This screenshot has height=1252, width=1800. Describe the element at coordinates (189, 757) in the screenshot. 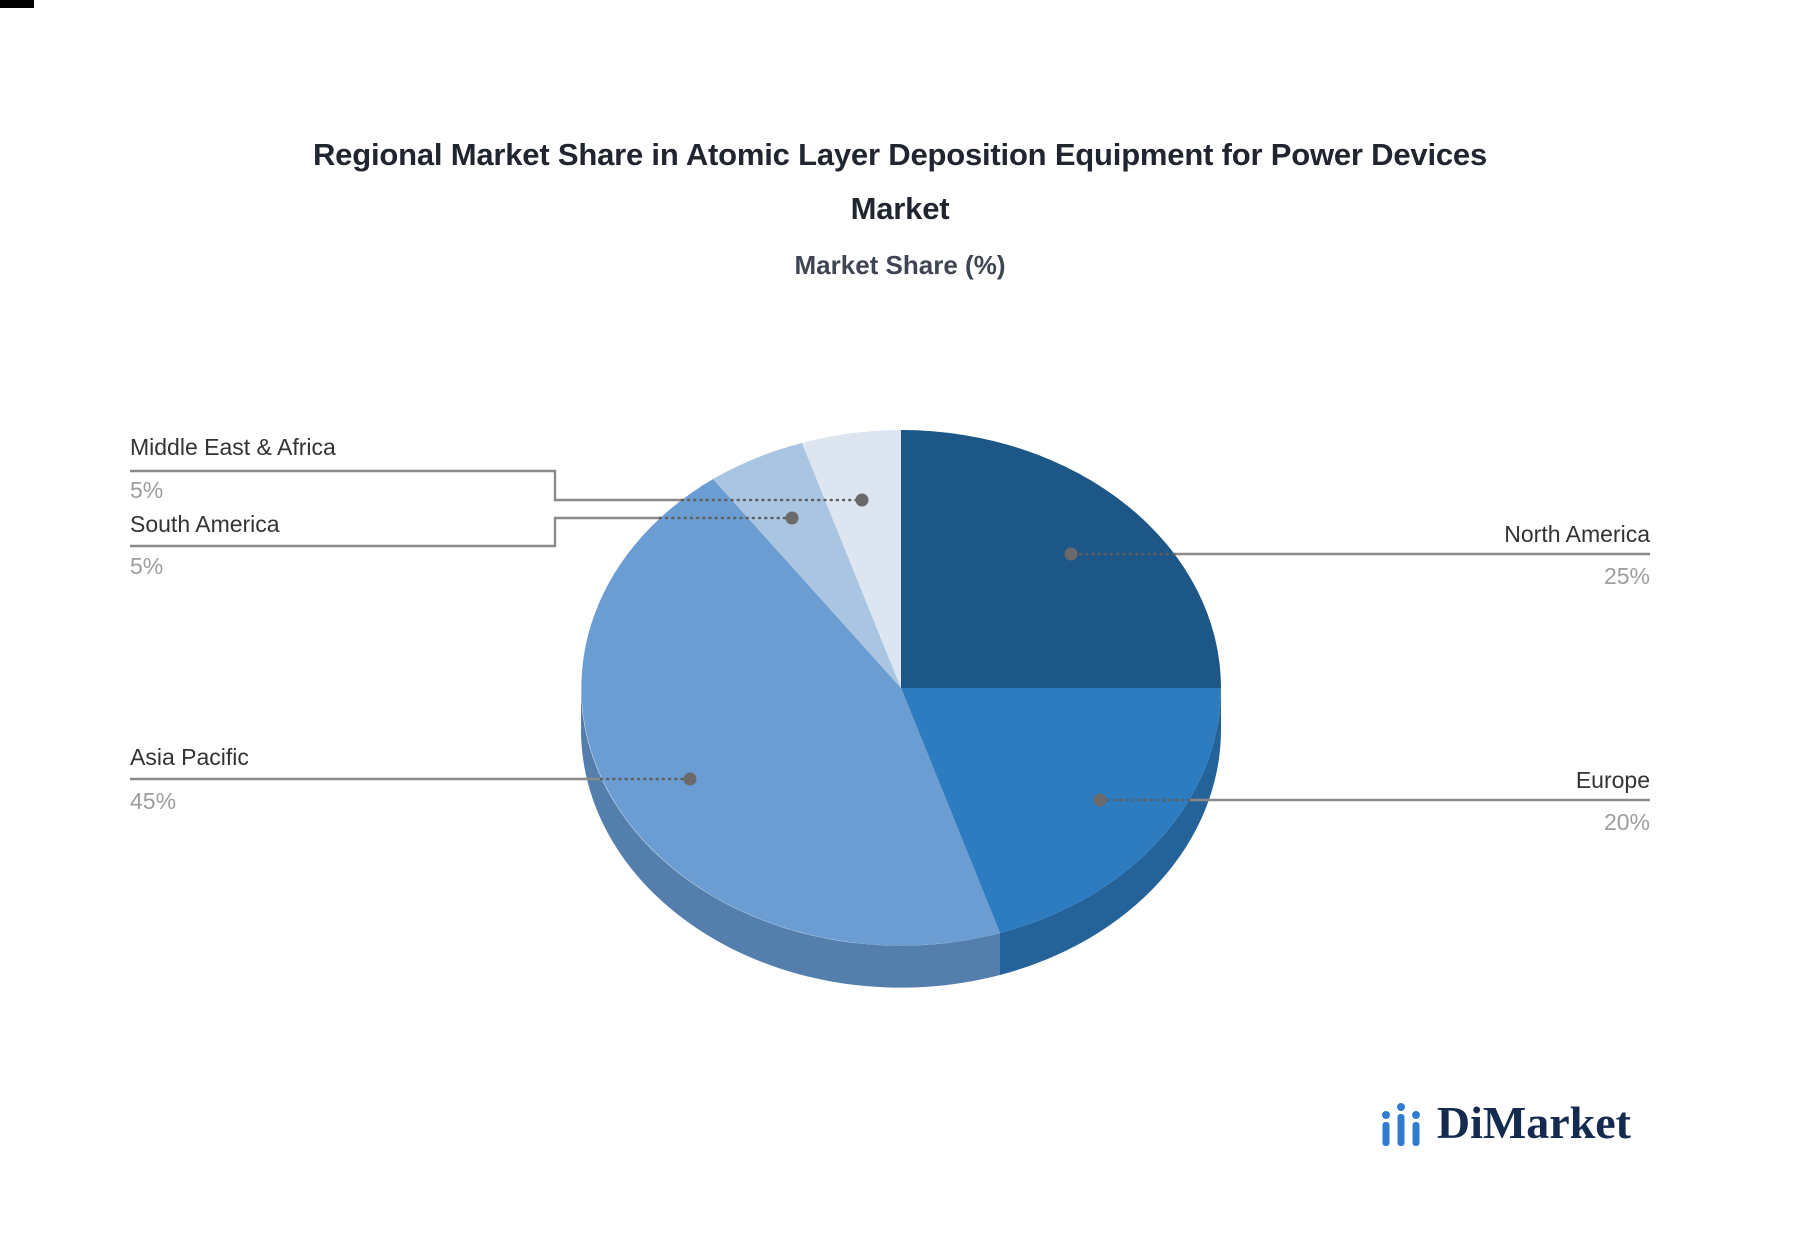

I see `label-asia-pacific: Asia Pacific` at that location.